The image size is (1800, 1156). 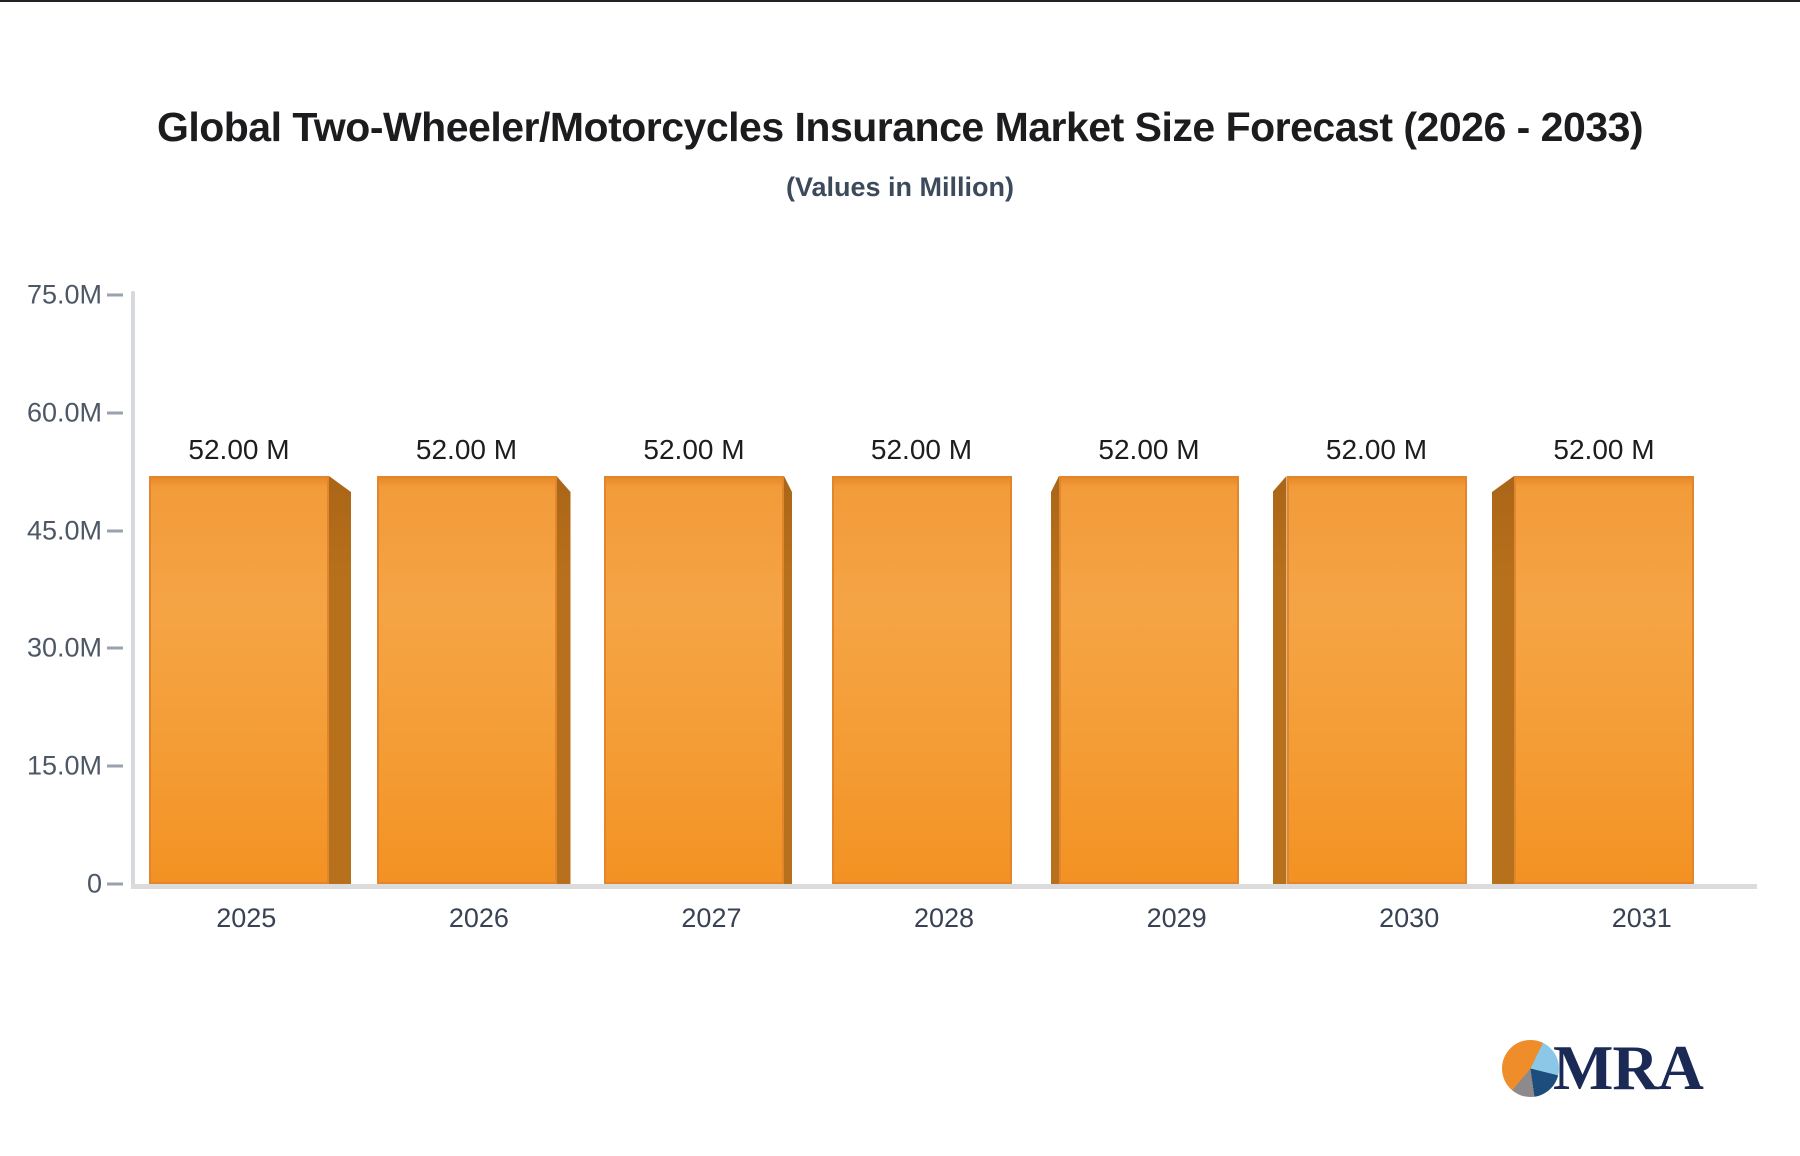 I want to click on y-axis-tick-label: 45.0M, so click(x=64, y=530).